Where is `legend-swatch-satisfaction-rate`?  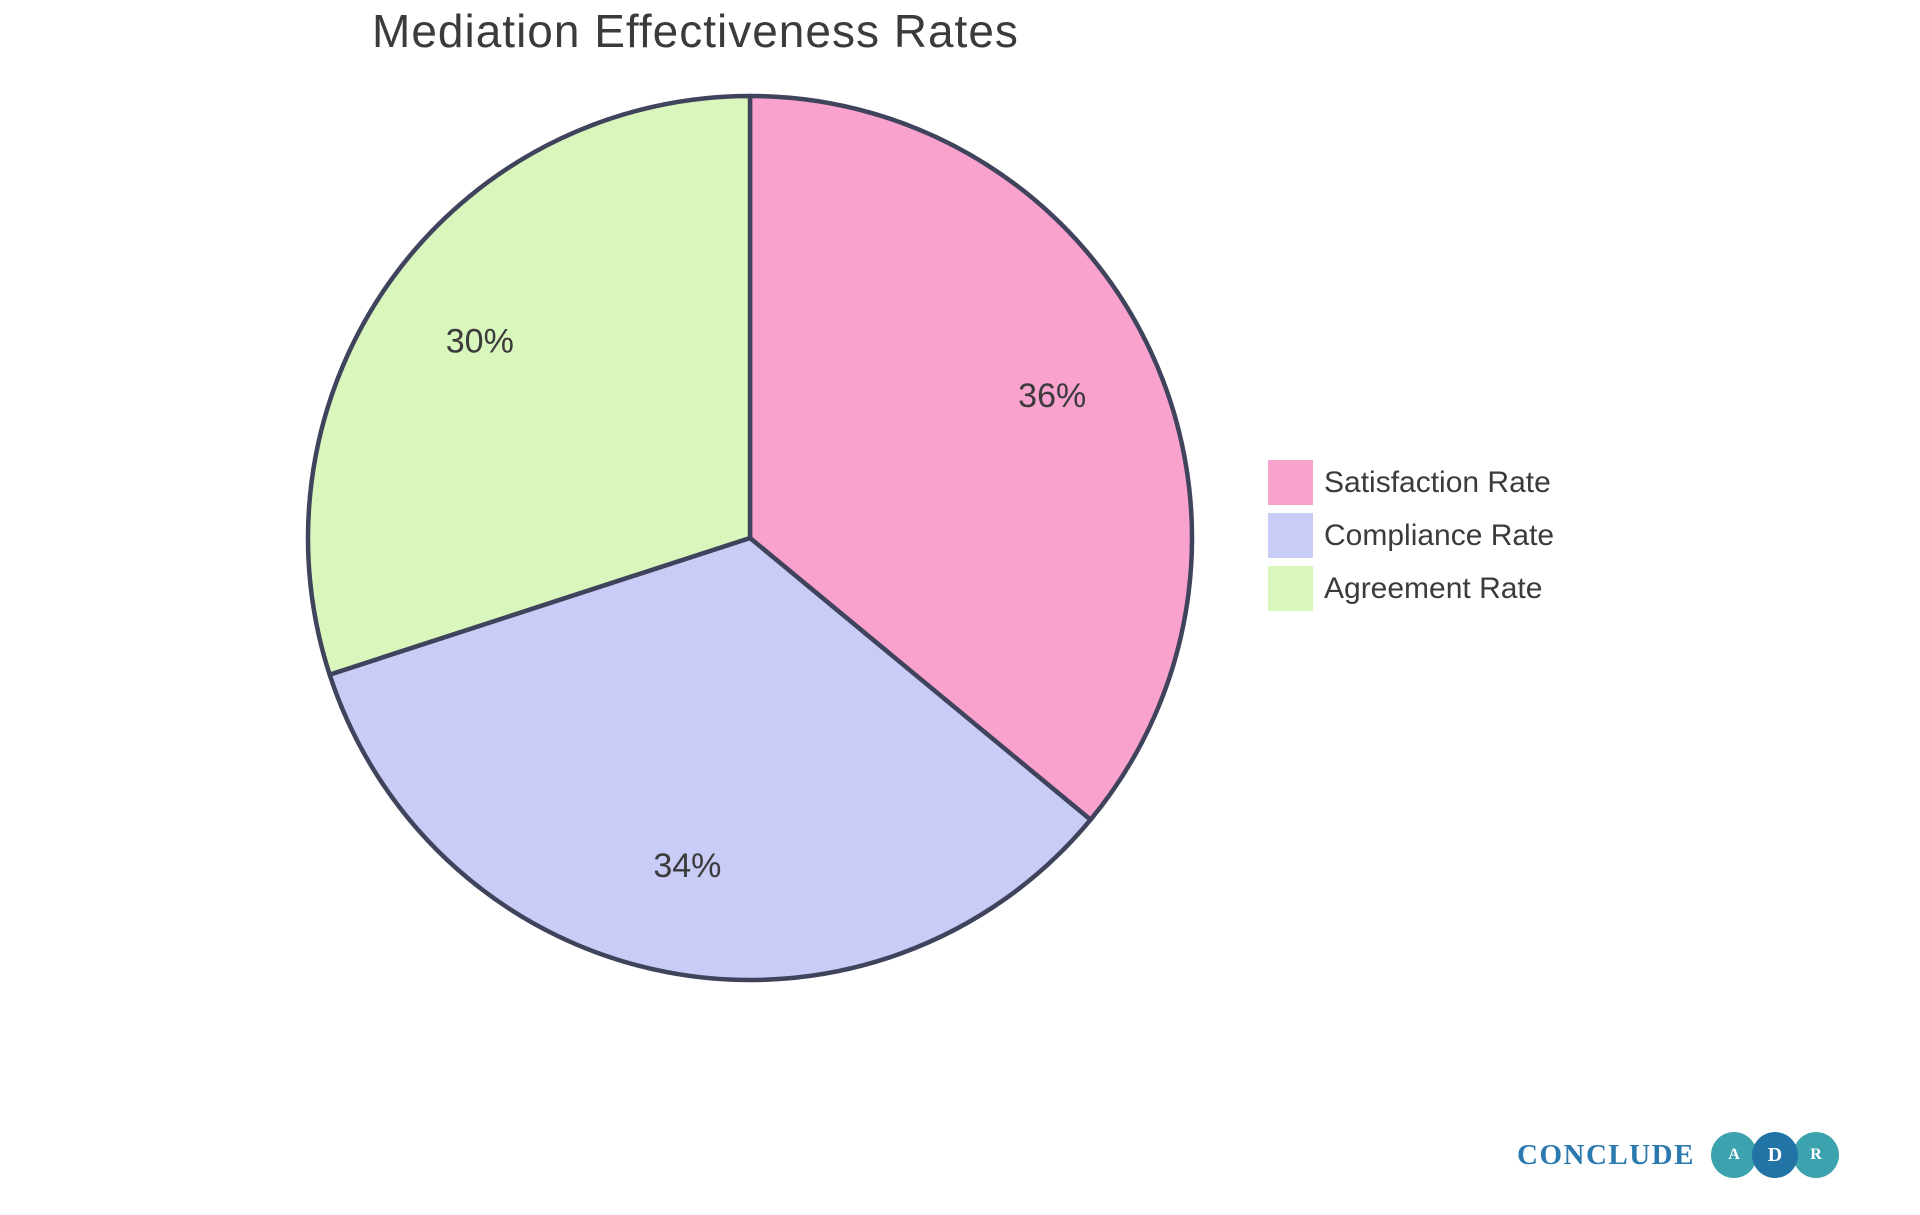 legend-swatch-satisfaction-rate is located at coordinates (1290, 482).